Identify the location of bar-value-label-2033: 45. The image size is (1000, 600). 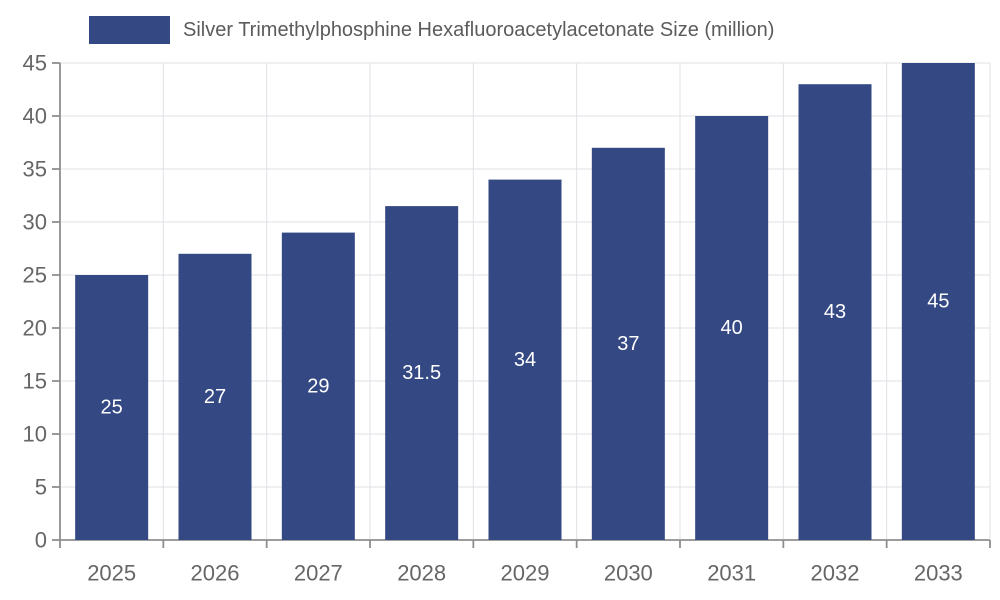
(938, 302).